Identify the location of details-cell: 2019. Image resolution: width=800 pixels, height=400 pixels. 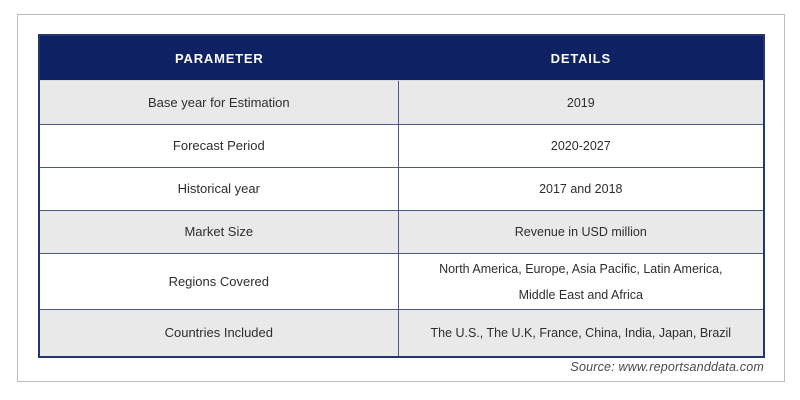
(580, 102).